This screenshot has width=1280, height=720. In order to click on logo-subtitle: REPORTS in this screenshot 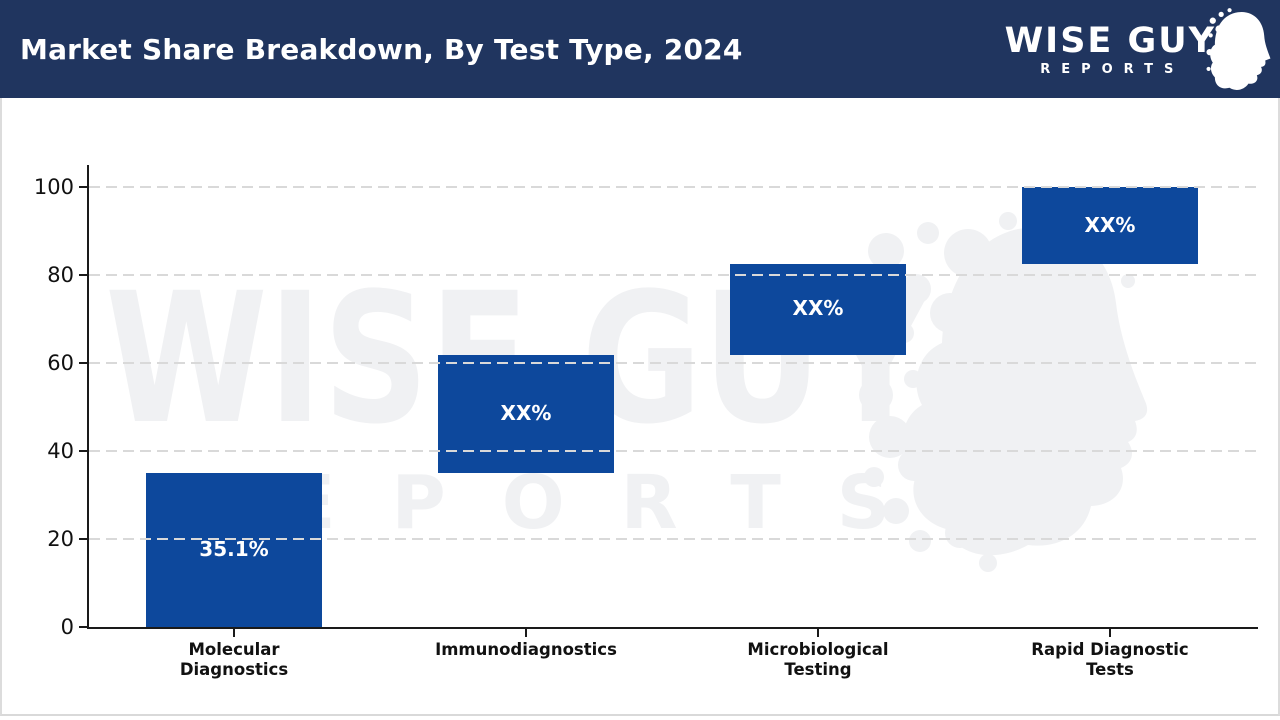, I will do `click(1112, 69)`.